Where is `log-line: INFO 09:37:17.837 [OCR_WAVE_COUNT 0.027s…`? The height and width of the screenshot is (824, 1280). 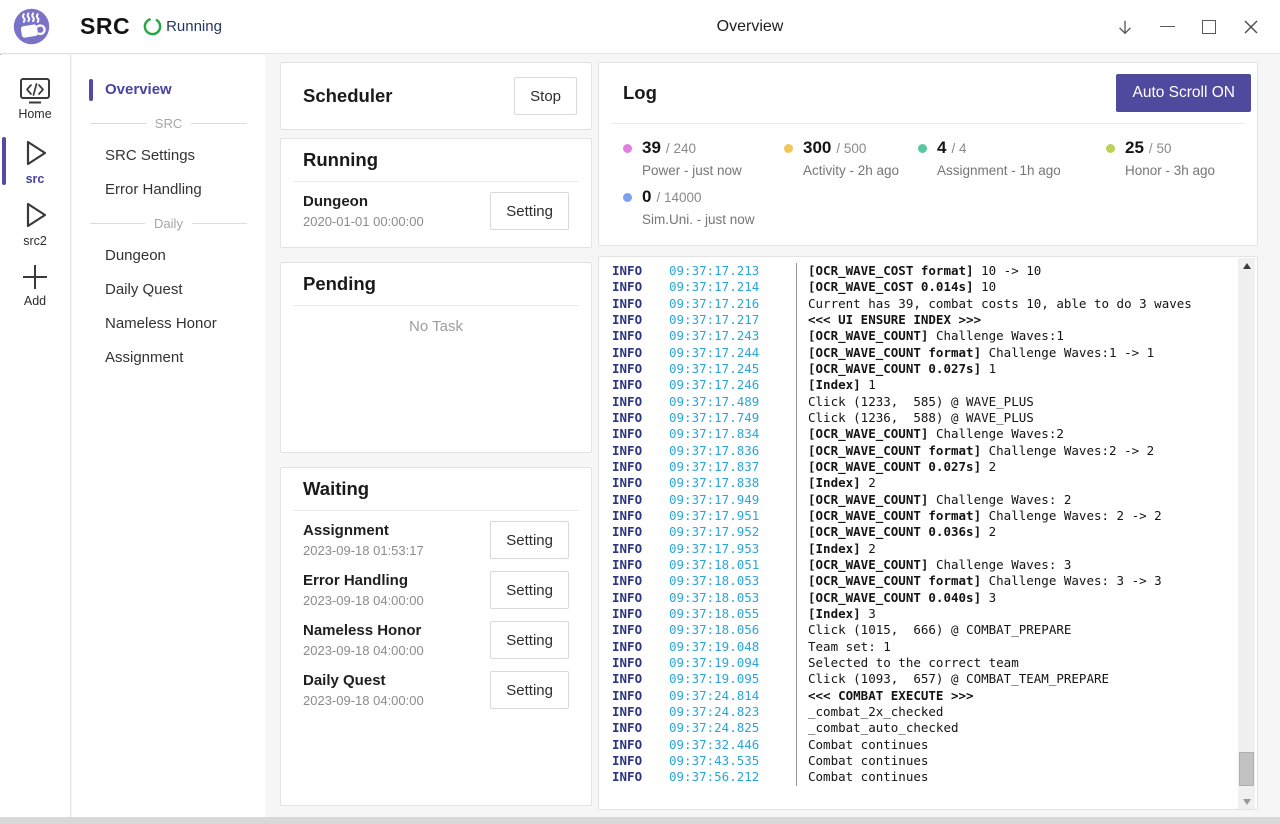
log-line: INFO 09:37:17.837 [OCR_WAVE_COUNT 0.027s… is located at coordinates (922, 467).